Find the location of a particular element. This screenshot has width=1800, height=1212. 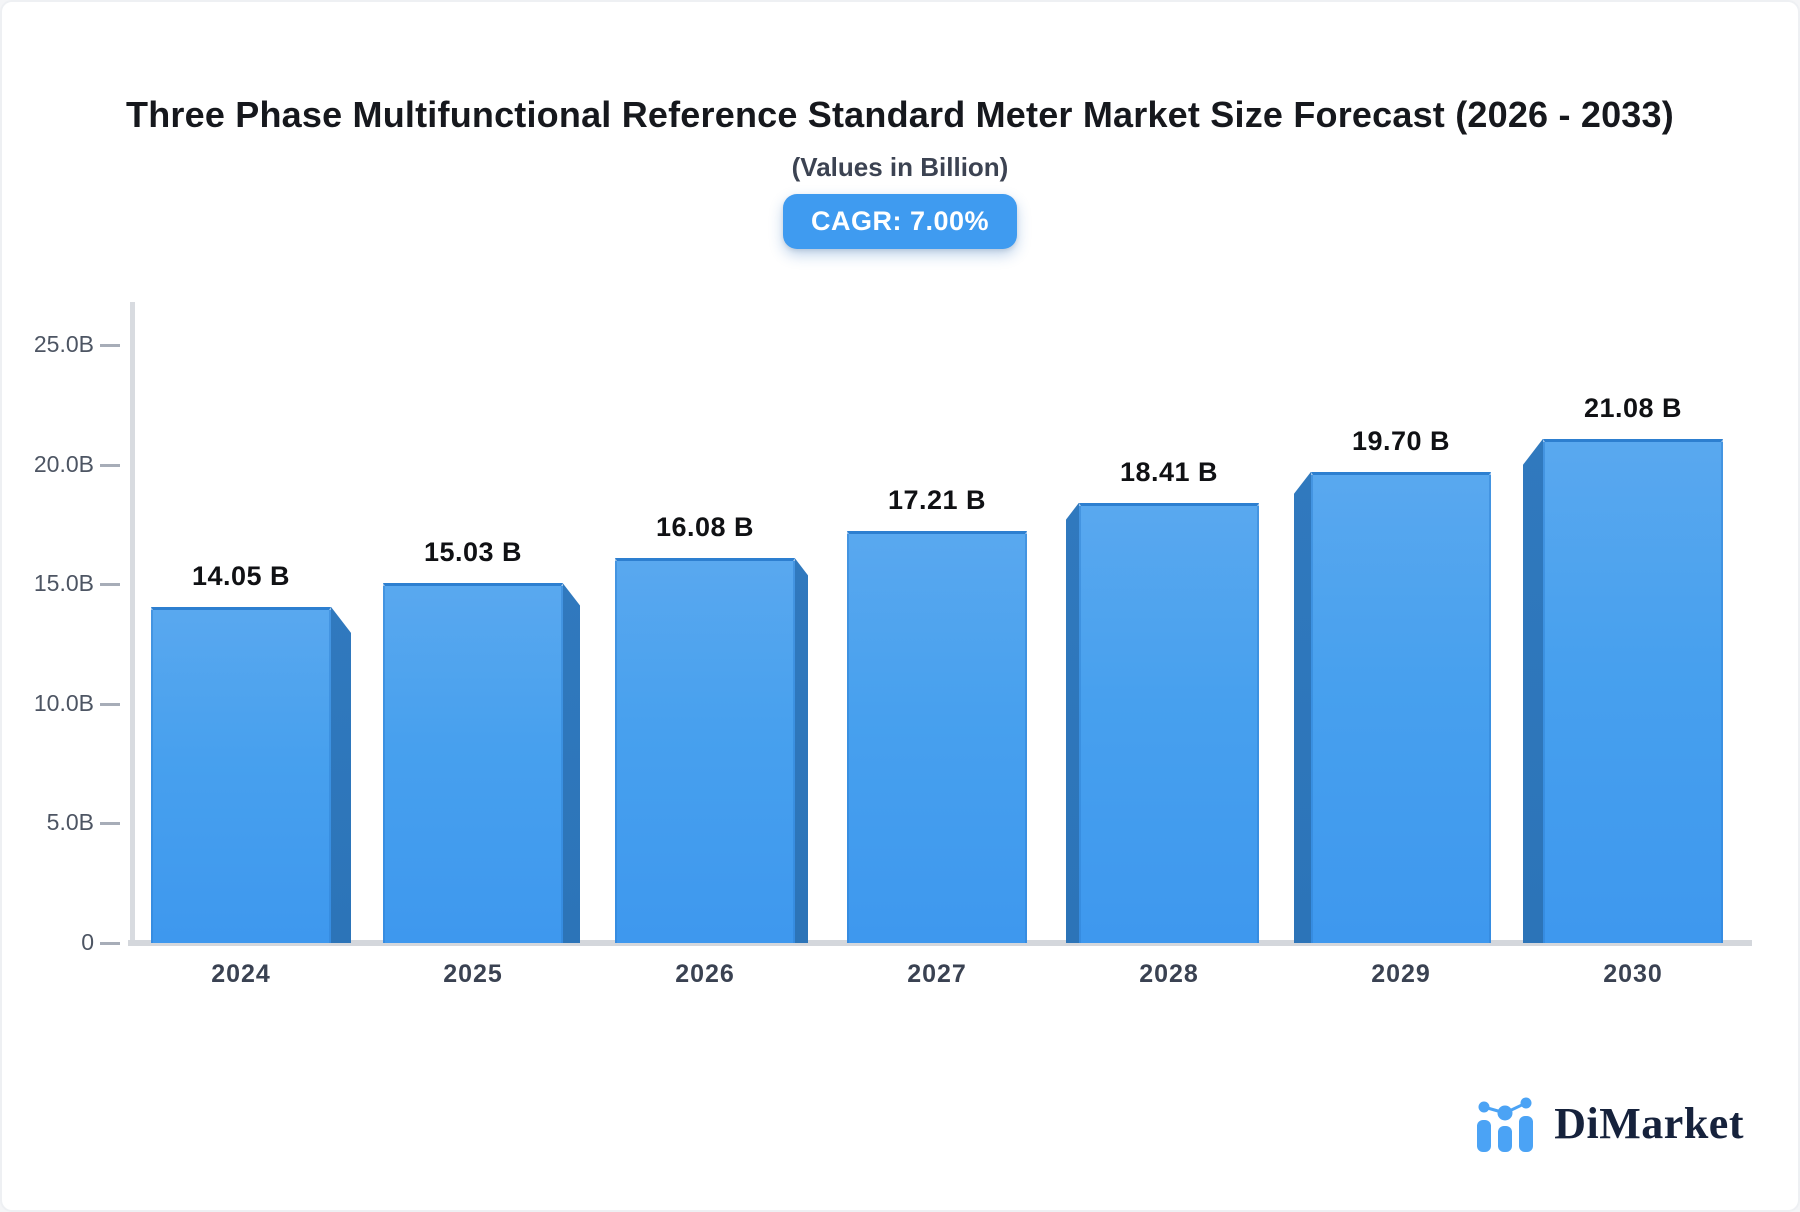

y-axis-tick-label: 15.0B is located at coordinates (63, 583).